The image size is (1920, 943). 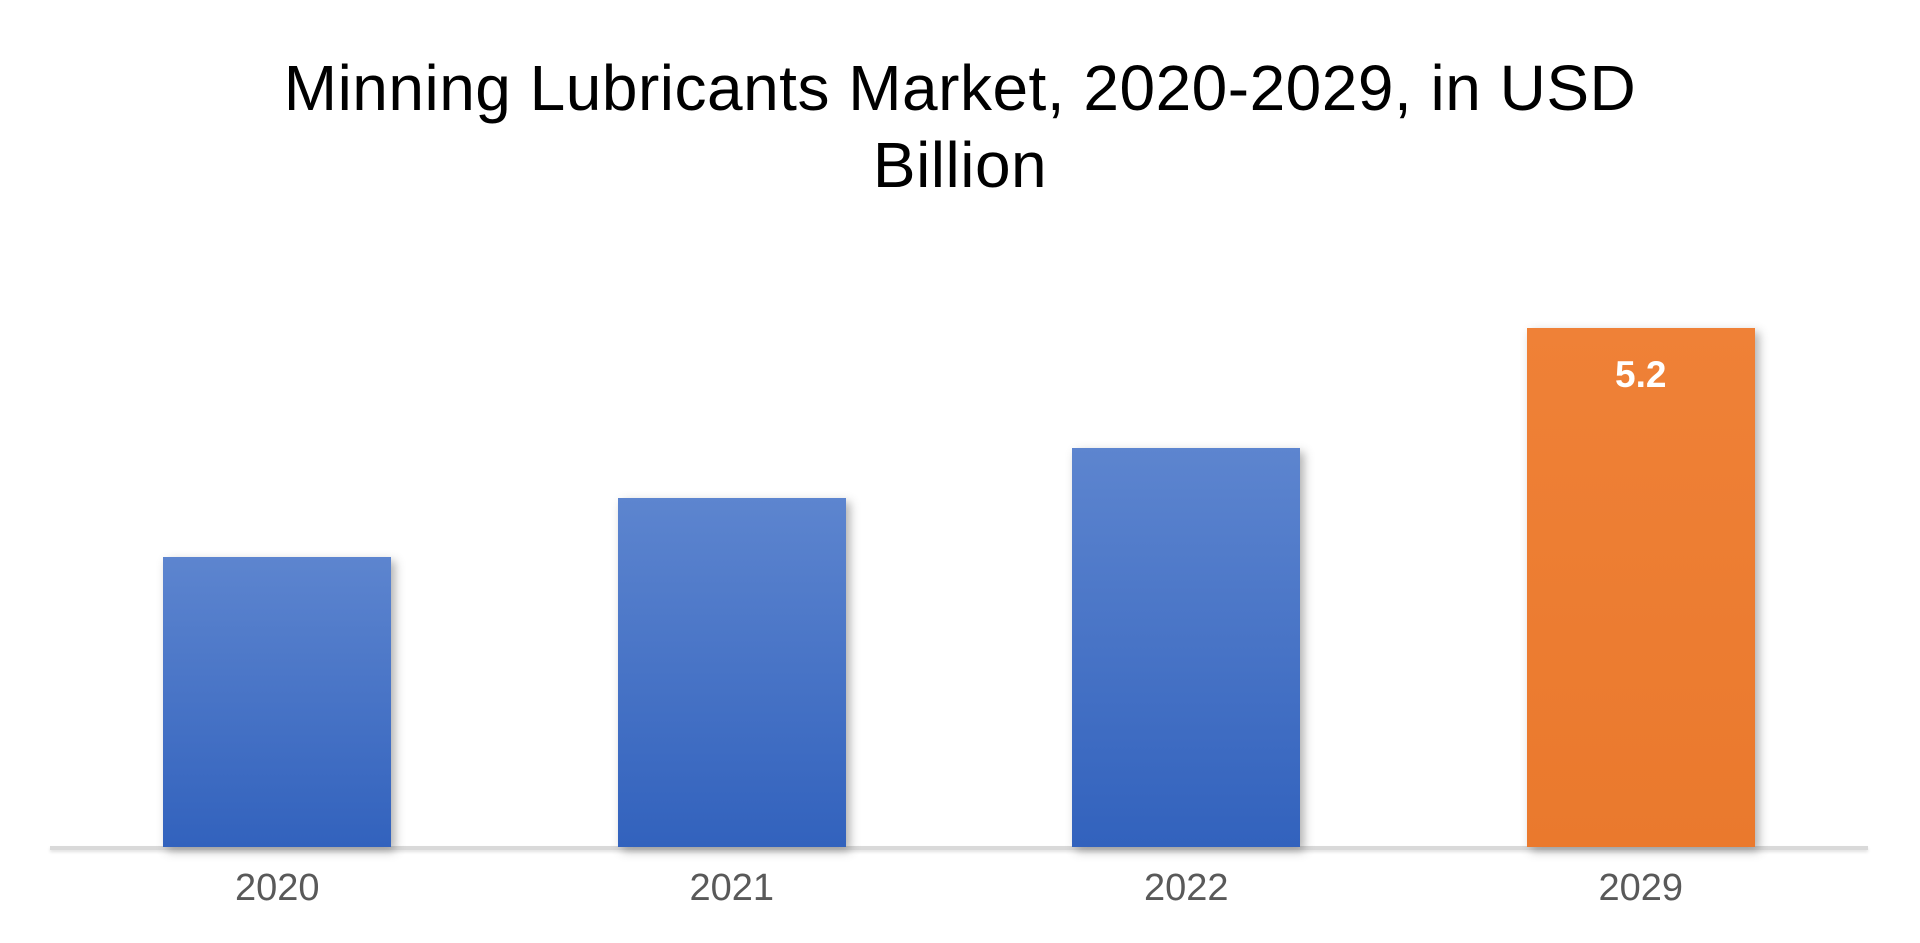 What do you see at coordinates (1186, 888) in the screenshot?
I see `x-tick-label-2022: 2022` at bounding box center [1186, 888].